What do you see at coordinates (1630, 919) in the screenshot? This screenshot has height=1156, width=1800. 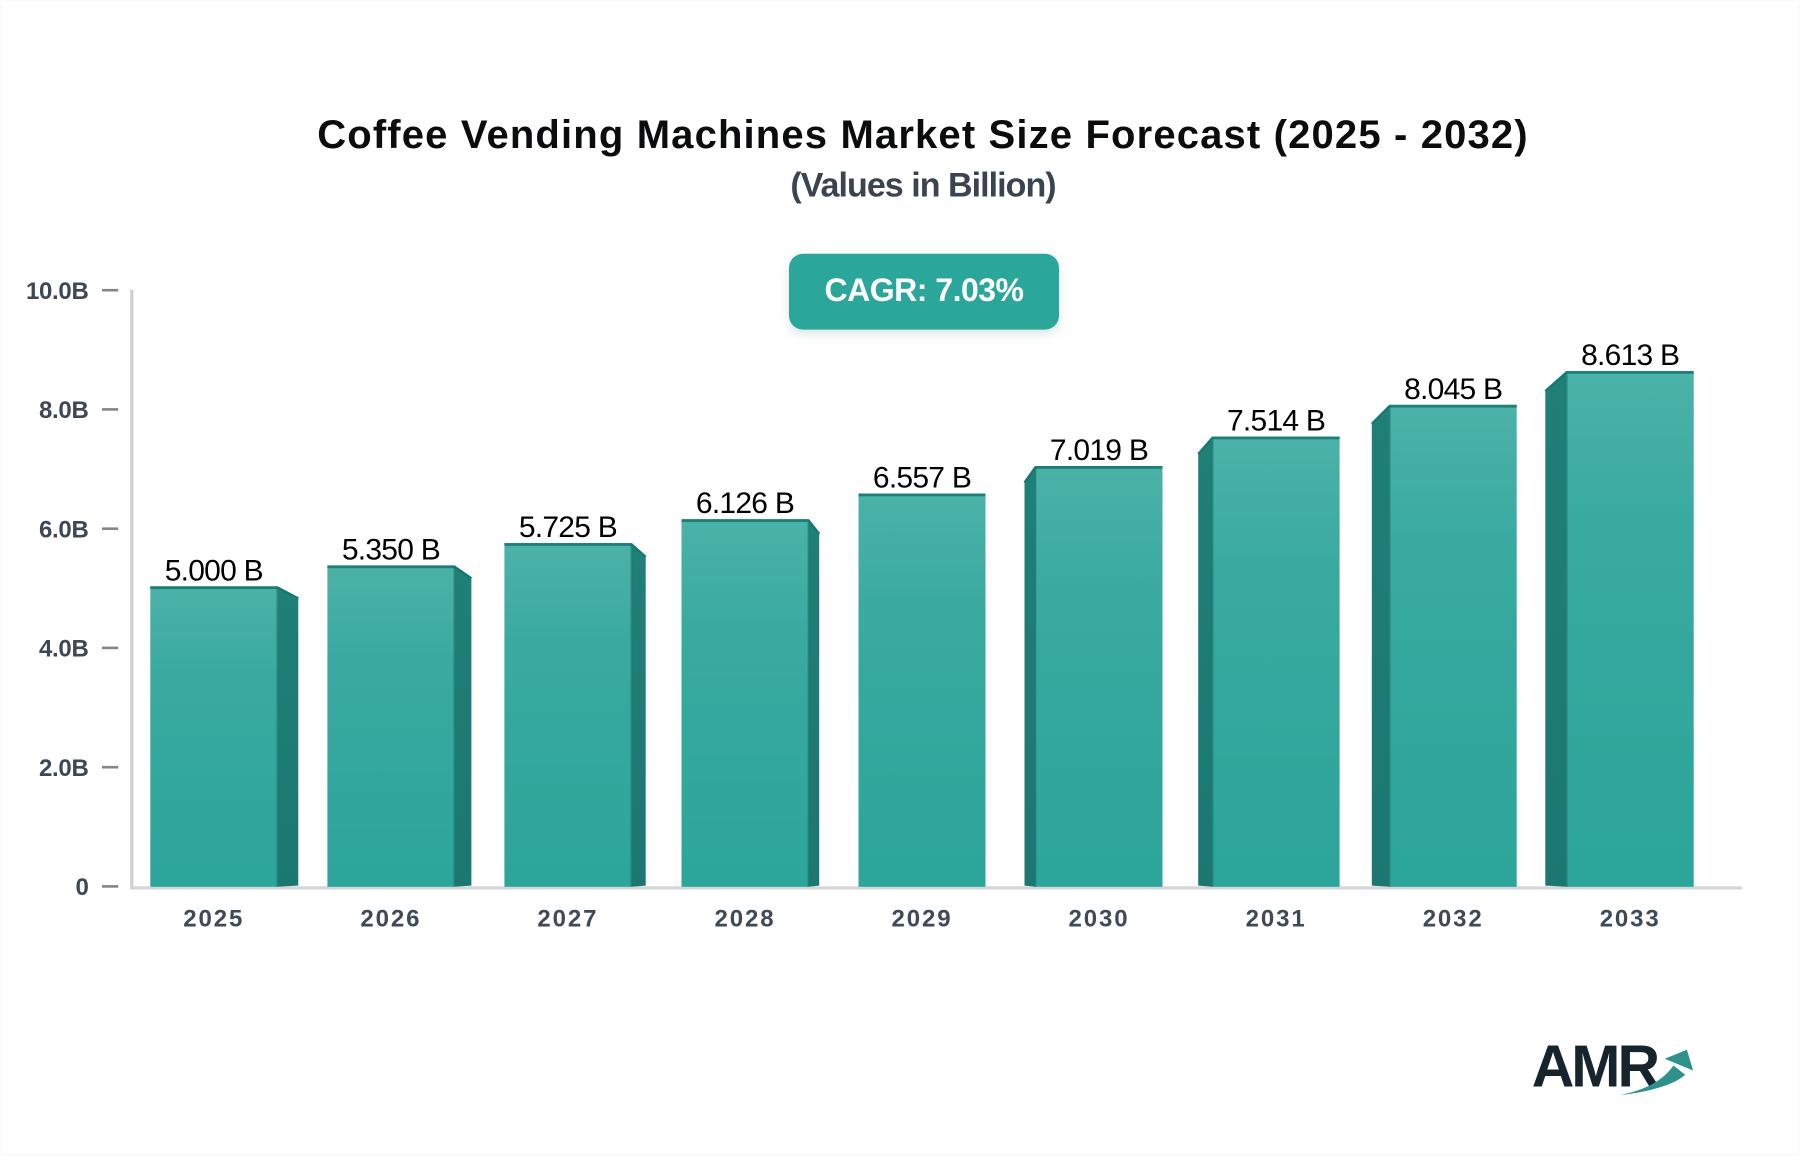 I see `svg-text: 2033` at bounding box center [1630, 919].